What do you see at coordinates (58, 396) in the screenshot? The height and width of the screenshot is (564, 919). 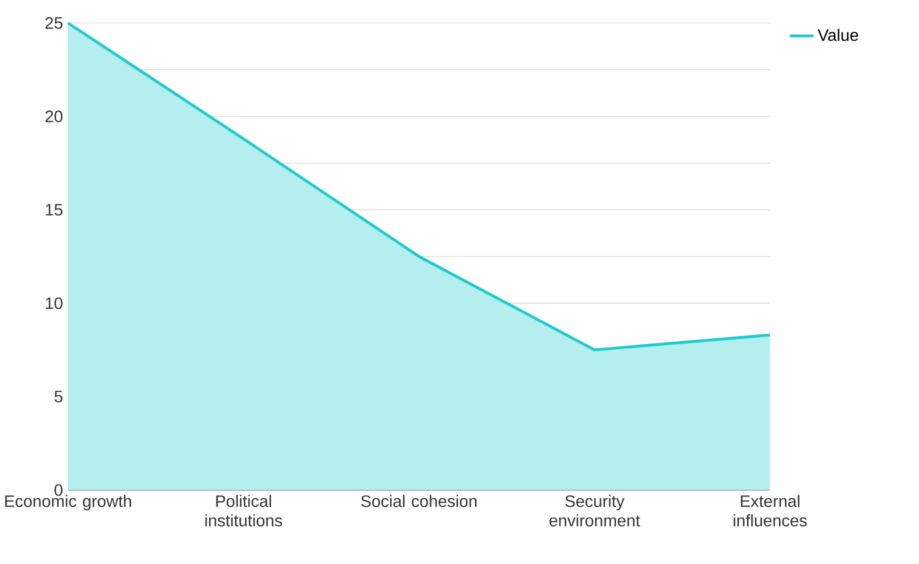 I see `y-tick-label: 5` at bounding box center [58, 396].